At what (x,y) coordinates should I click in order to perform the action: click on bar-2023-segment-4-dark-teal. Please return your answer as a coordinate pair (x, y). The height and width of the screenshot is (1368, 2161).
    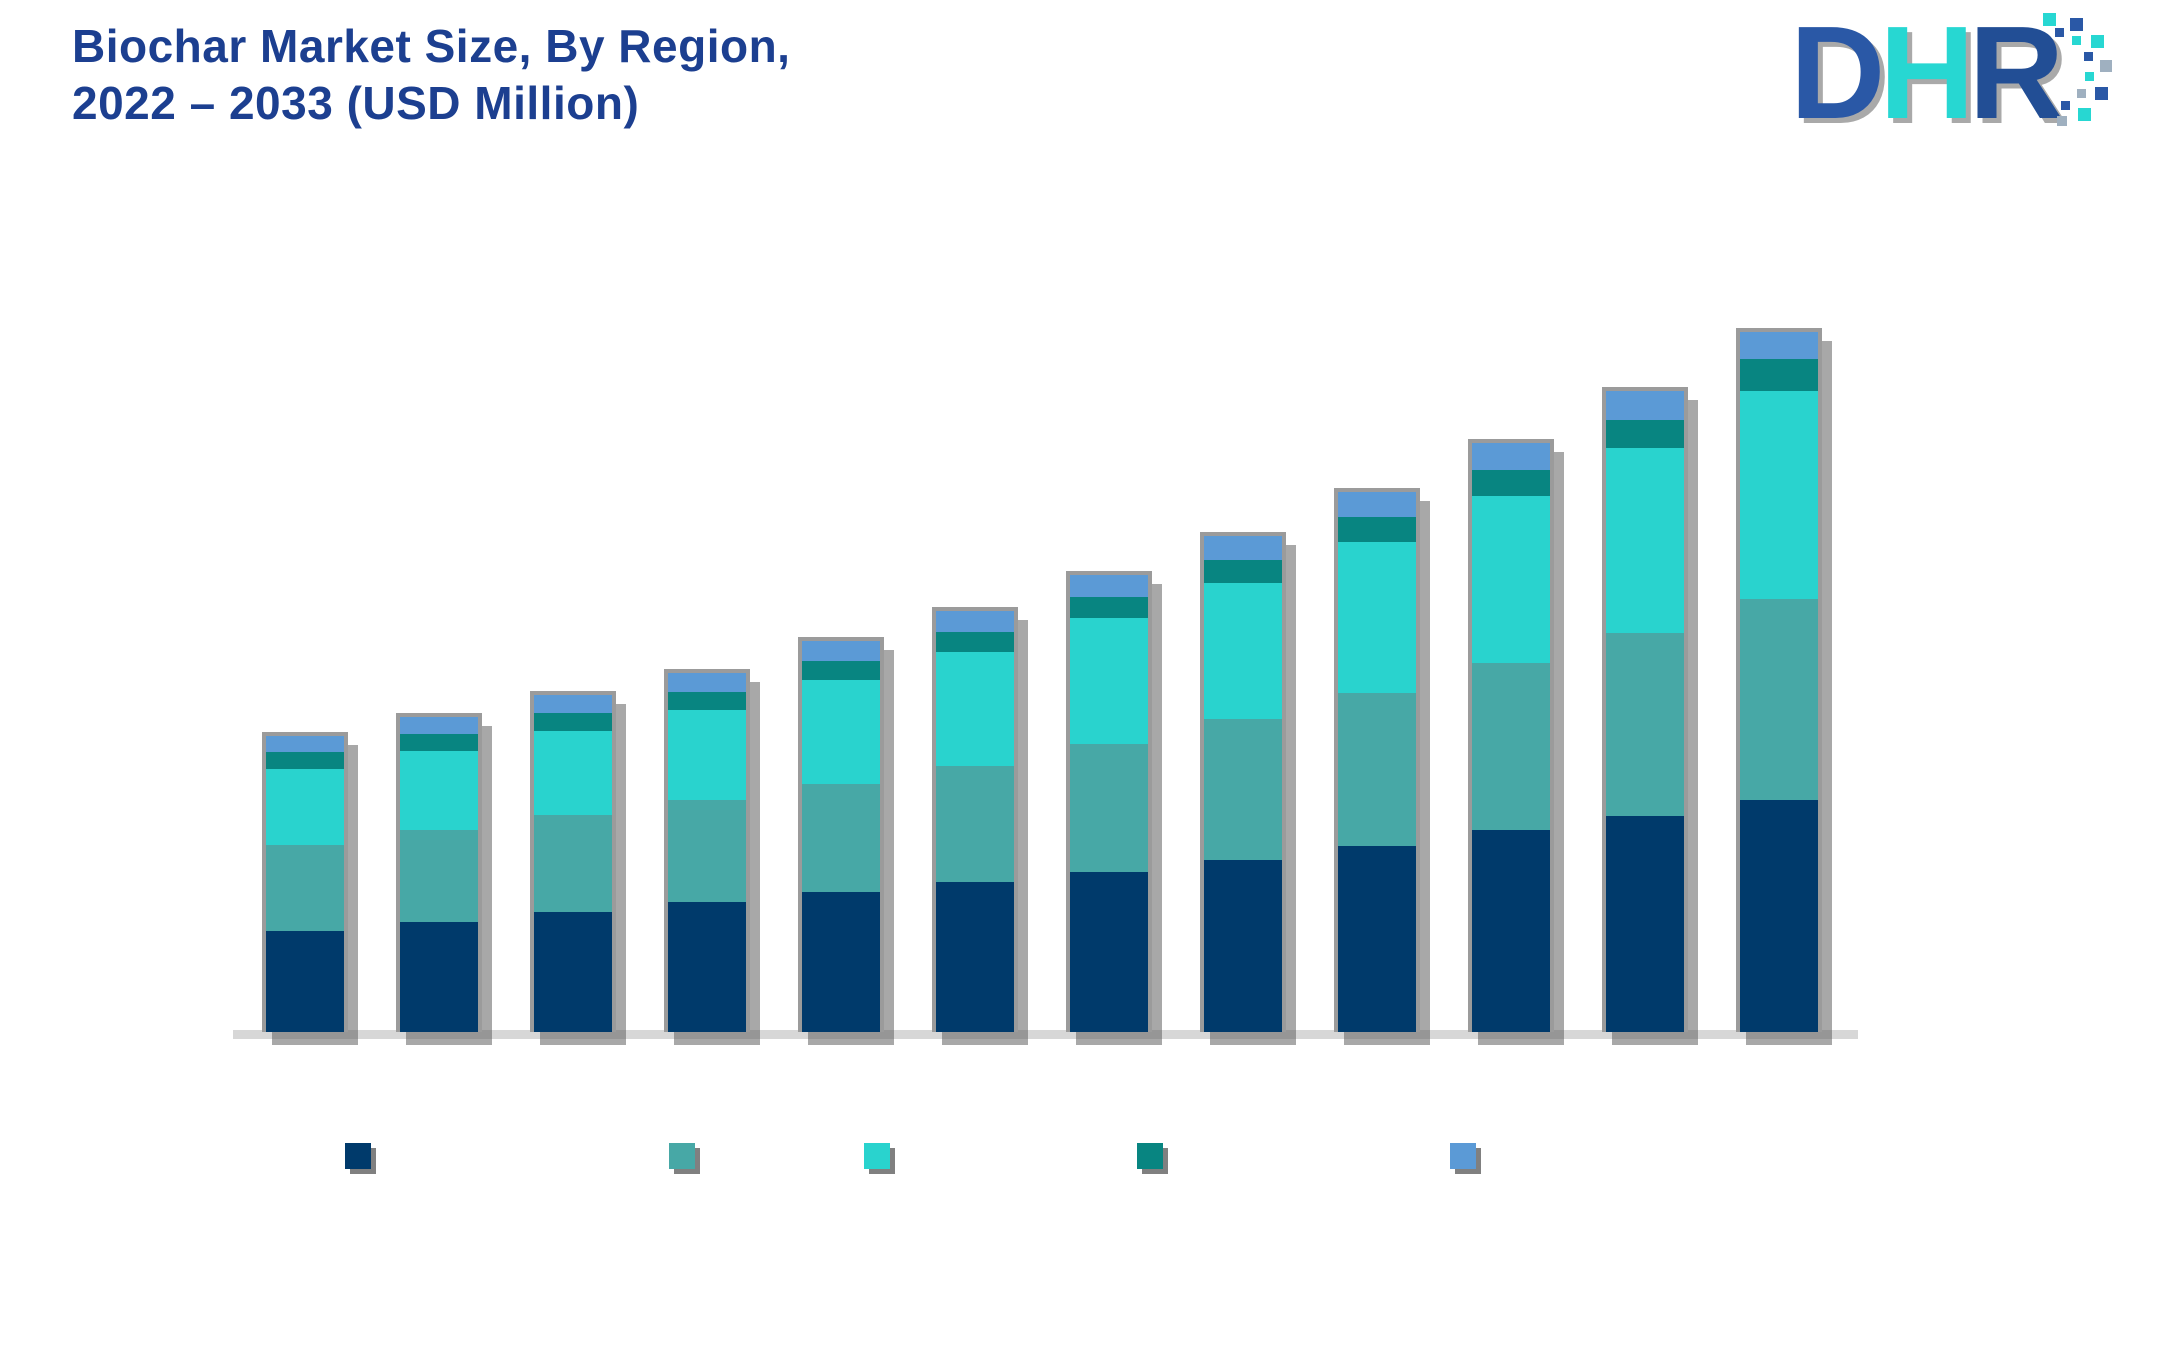
    Looking at the image, I should click on (439, 742).